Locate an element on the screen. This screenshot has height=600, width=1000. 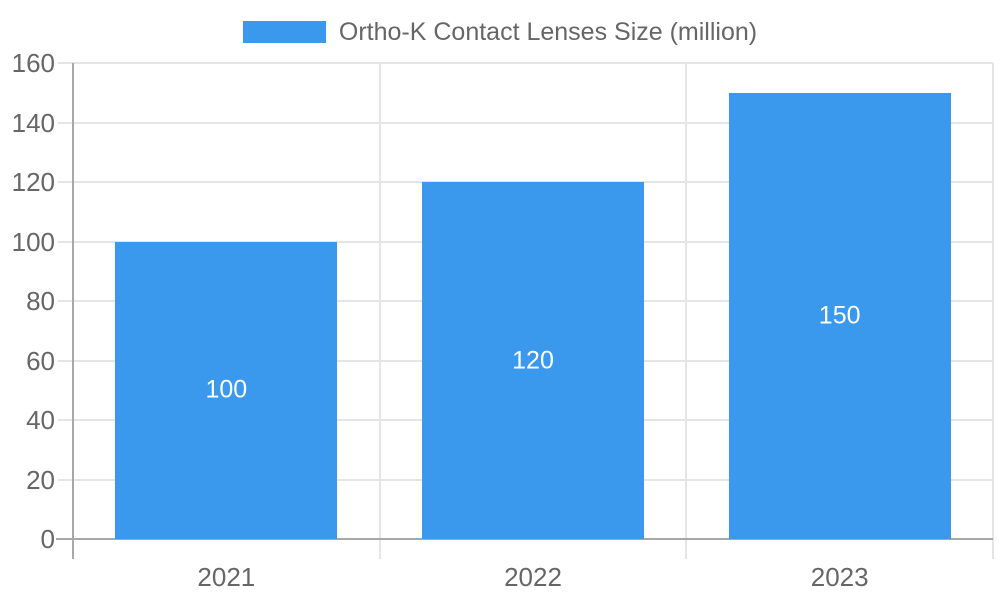
legend-swatch is located at coordinates (284, 32).